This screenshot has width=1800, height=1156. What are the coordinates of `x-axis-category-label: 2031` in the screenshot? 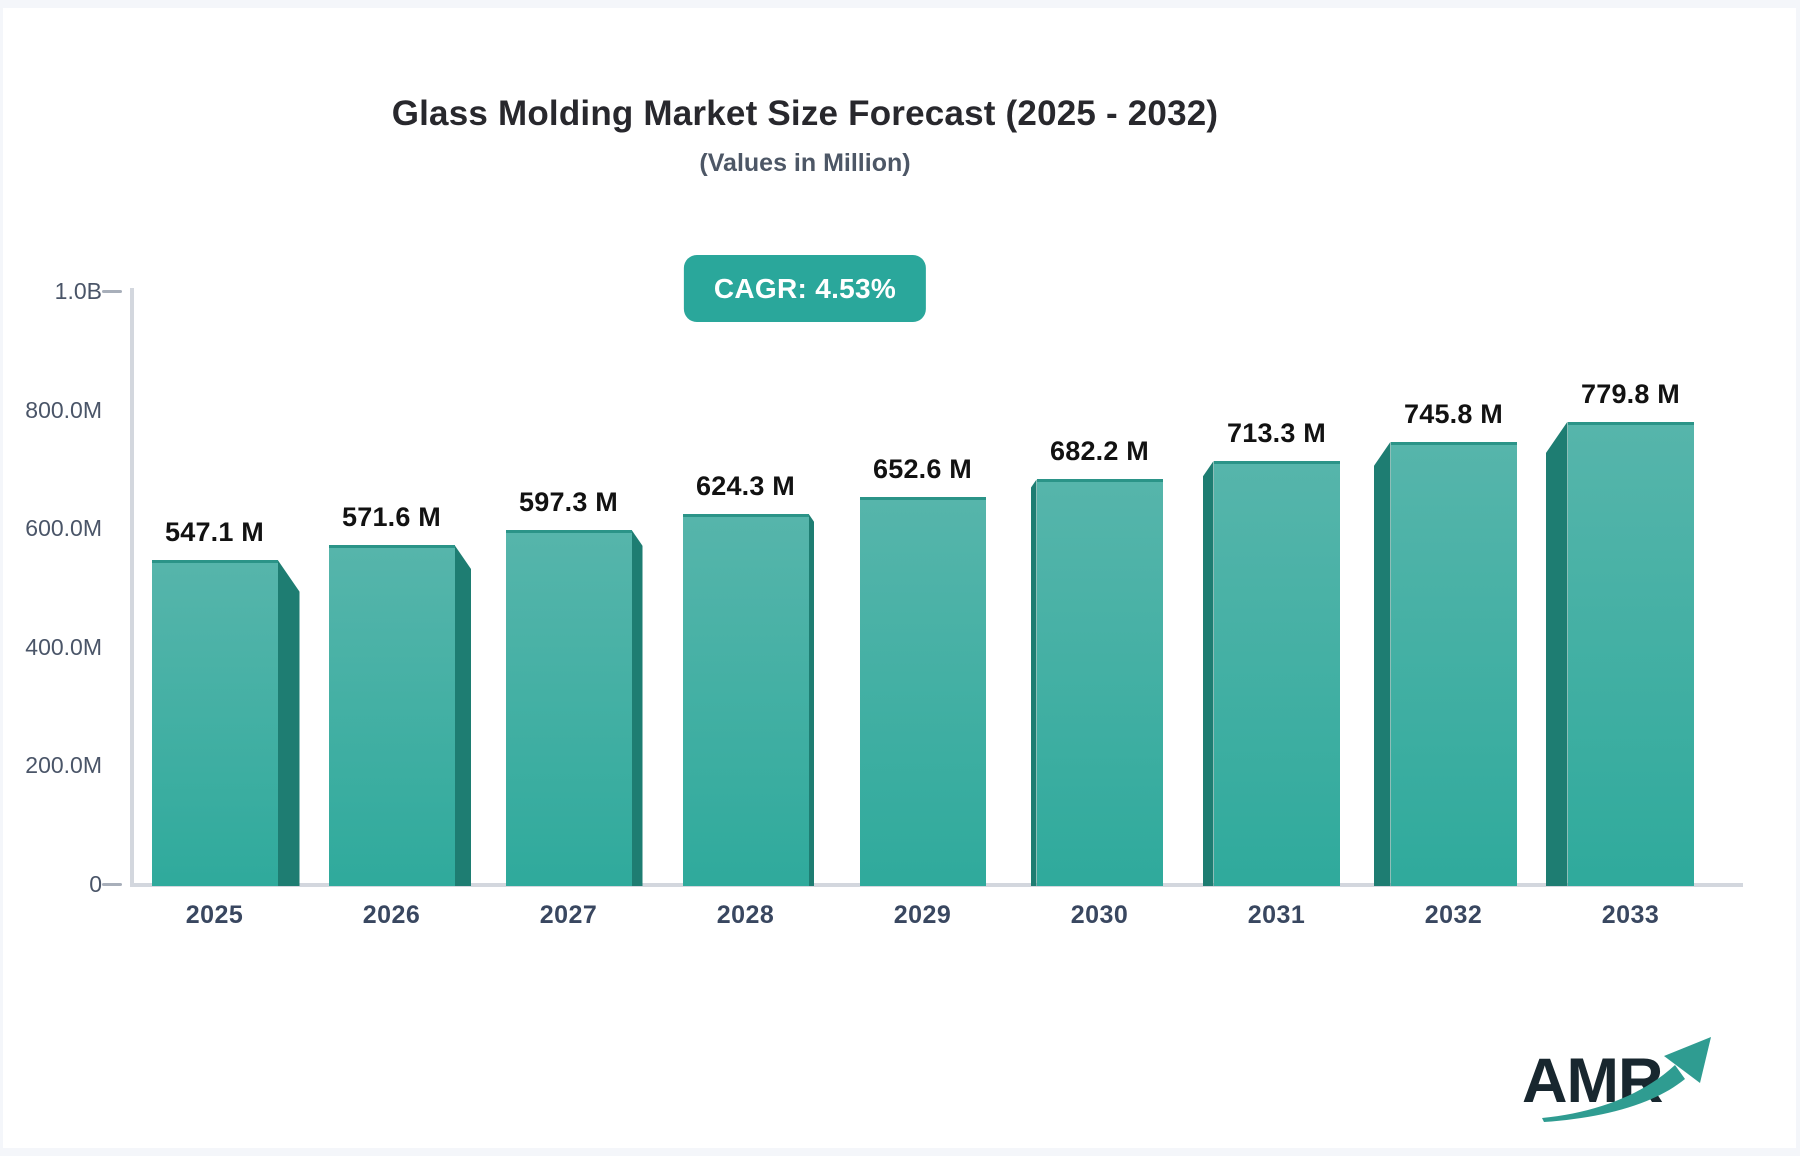 It's located at (1276, 915).